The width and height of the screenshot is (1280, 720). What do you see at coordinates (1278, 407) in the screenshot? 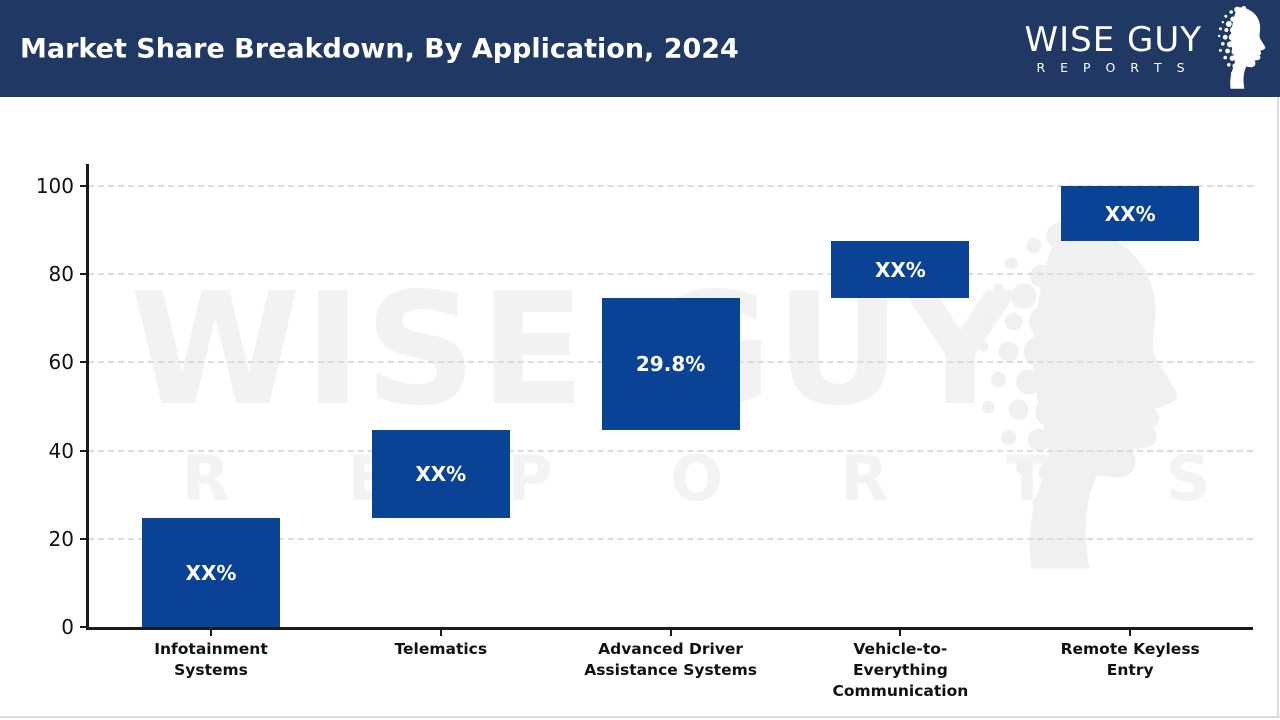
I see `right-border` at bounding box center [1278, 407].